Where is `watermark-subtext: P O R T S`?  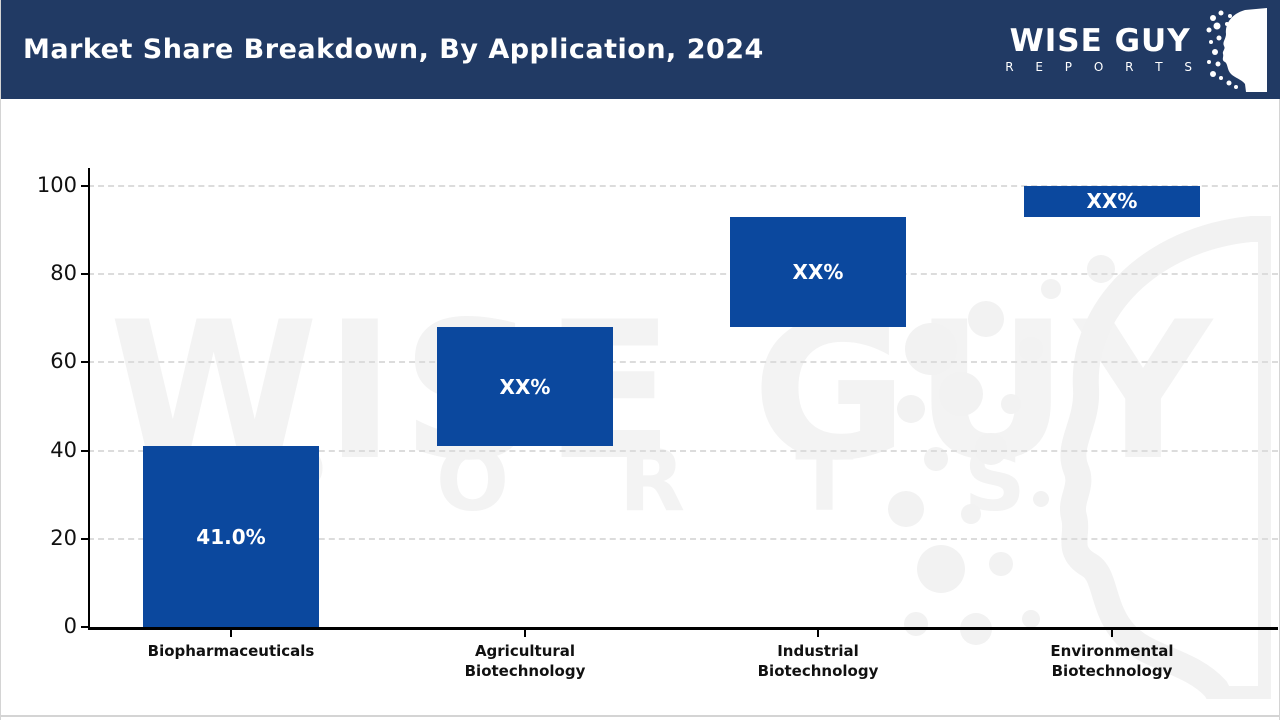 watermark-subtext: P O R T S is located at coordinates (664, 481).